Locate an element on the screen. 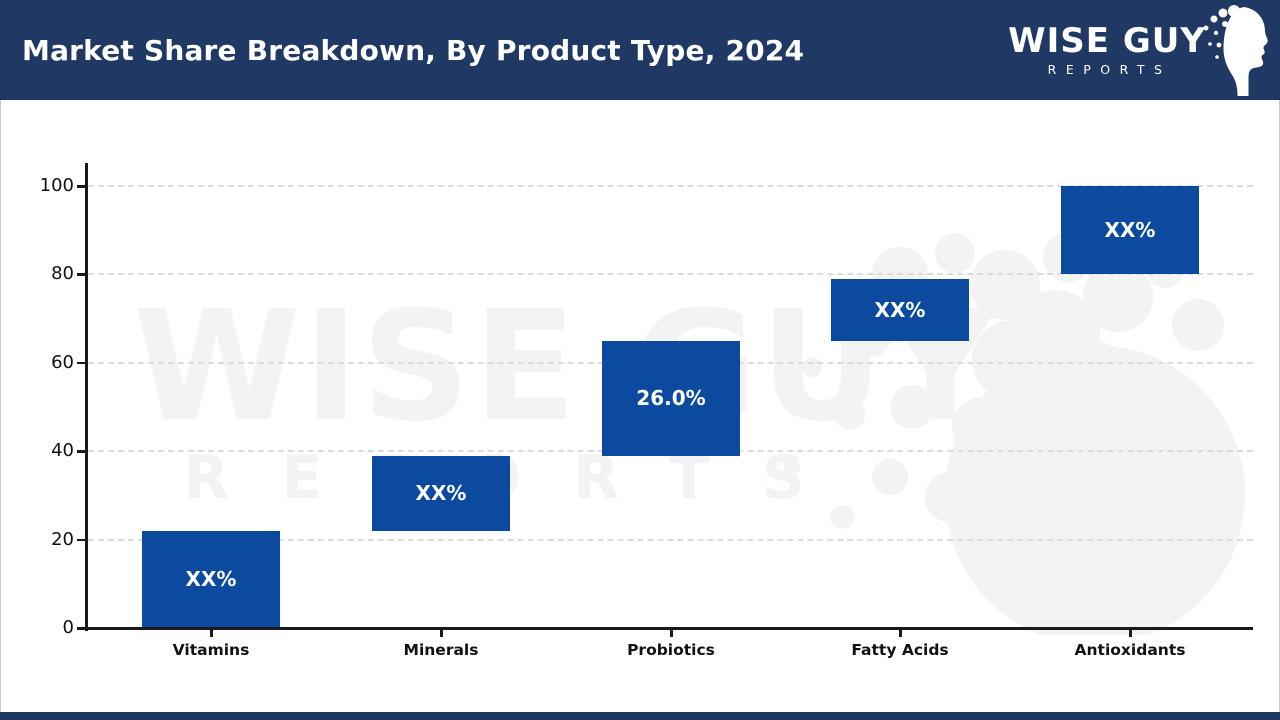 Image resolution: width=1280 pixels, height=720 pixels. logo-subtext: REPORTS is located at coordinates (1109, 69).